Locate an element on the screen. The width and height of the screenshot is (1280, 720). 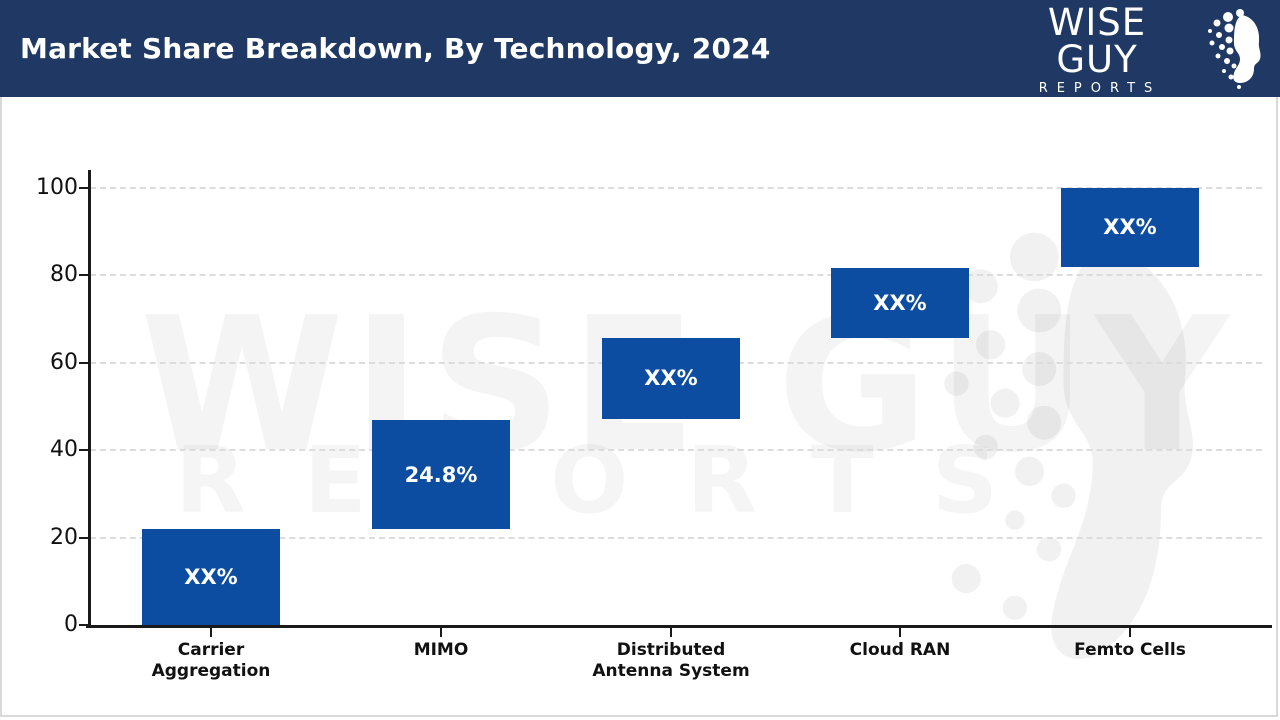
bar-value-label: 24.8% is located at coordinates (441, 474).